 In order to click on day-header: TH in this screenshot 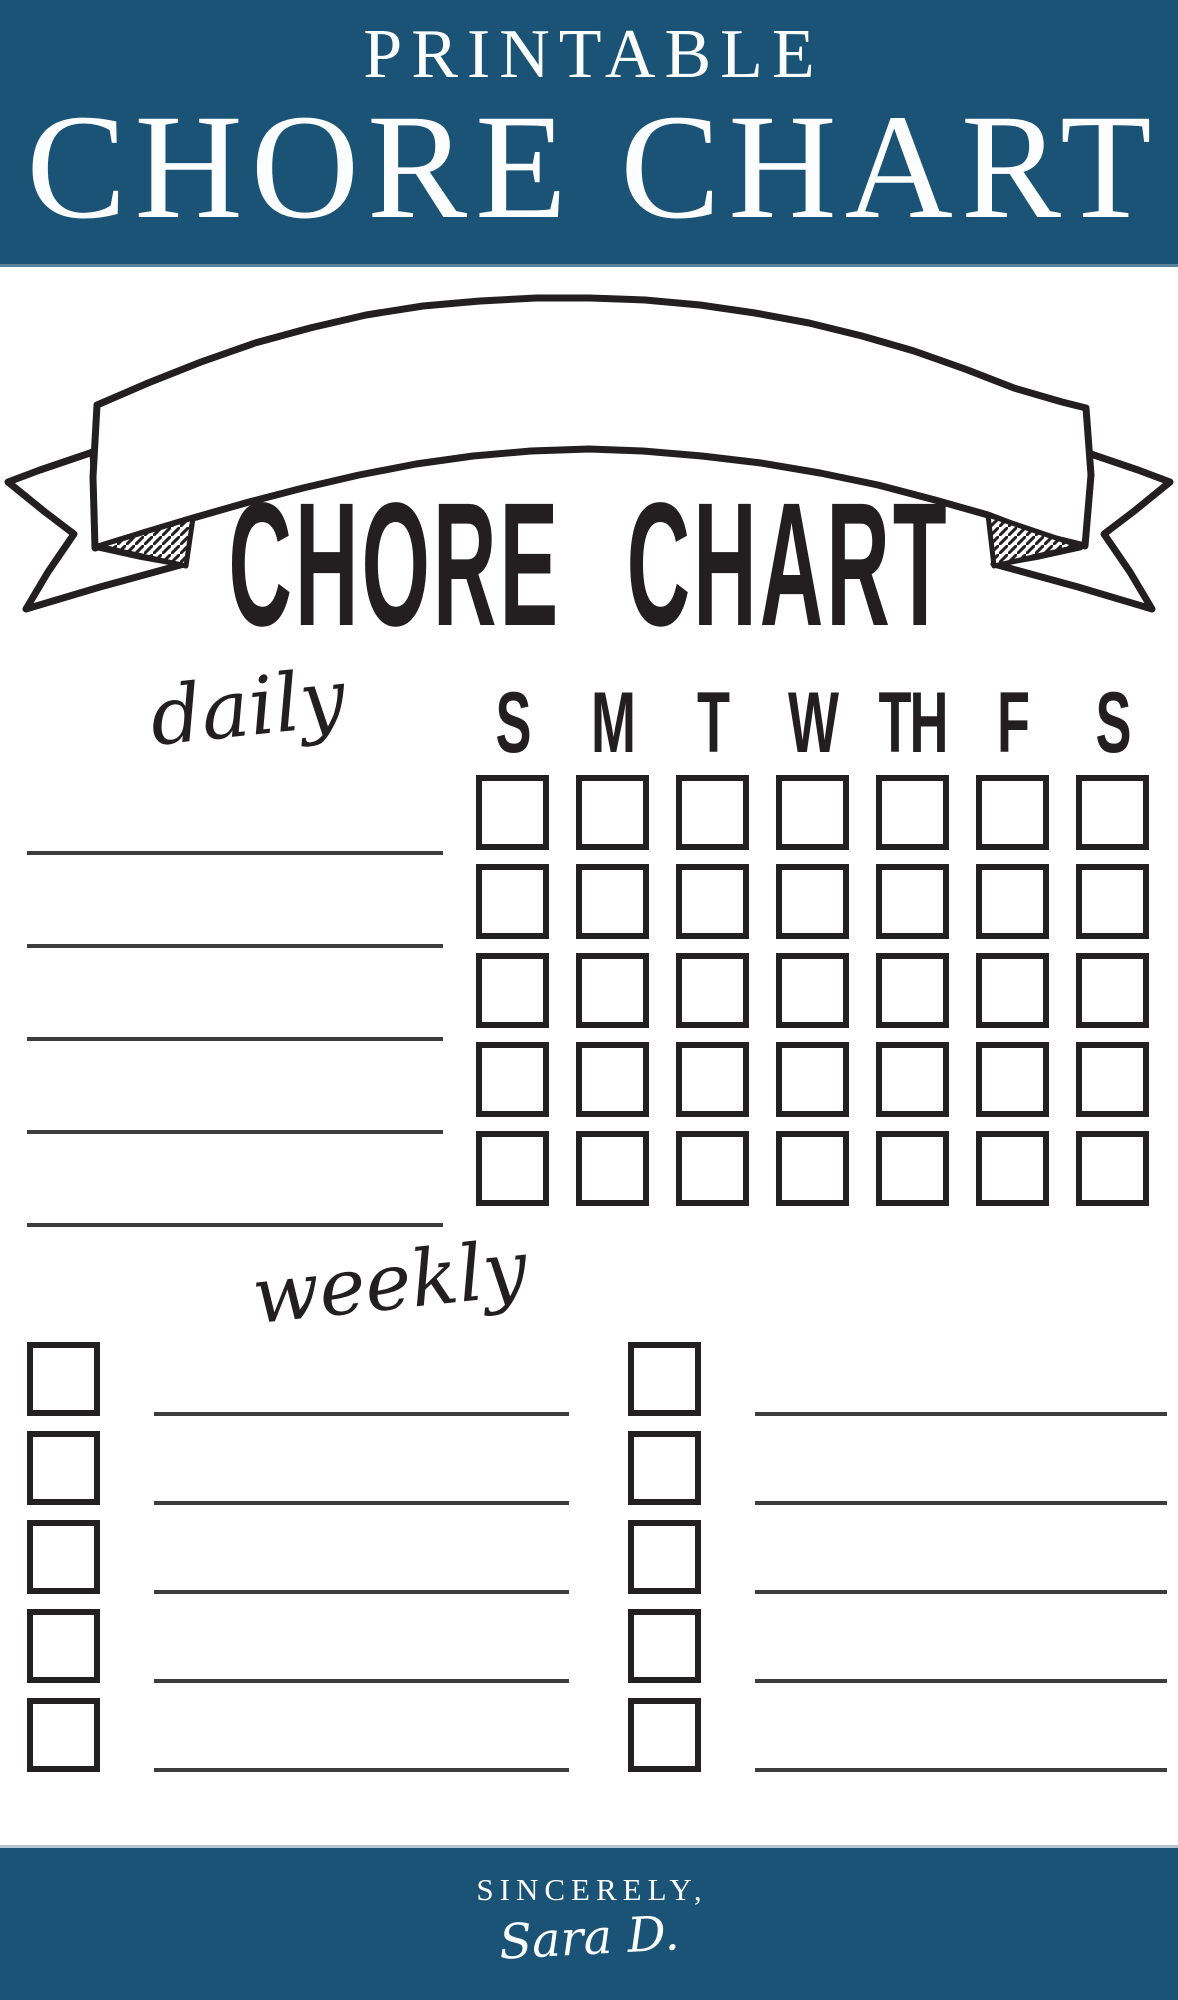, I will do `click(913, 723)`.